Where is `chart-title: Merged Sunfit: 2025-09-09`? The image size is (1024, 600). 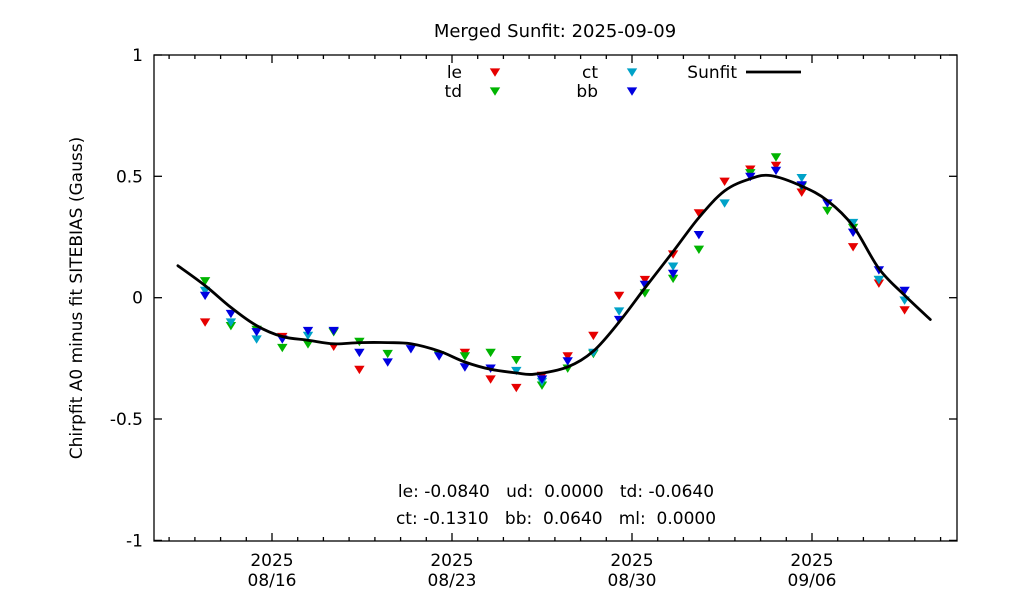
chart-title: Merged Sunfit: 2025-09-09 is located at coordinates (555, 31).